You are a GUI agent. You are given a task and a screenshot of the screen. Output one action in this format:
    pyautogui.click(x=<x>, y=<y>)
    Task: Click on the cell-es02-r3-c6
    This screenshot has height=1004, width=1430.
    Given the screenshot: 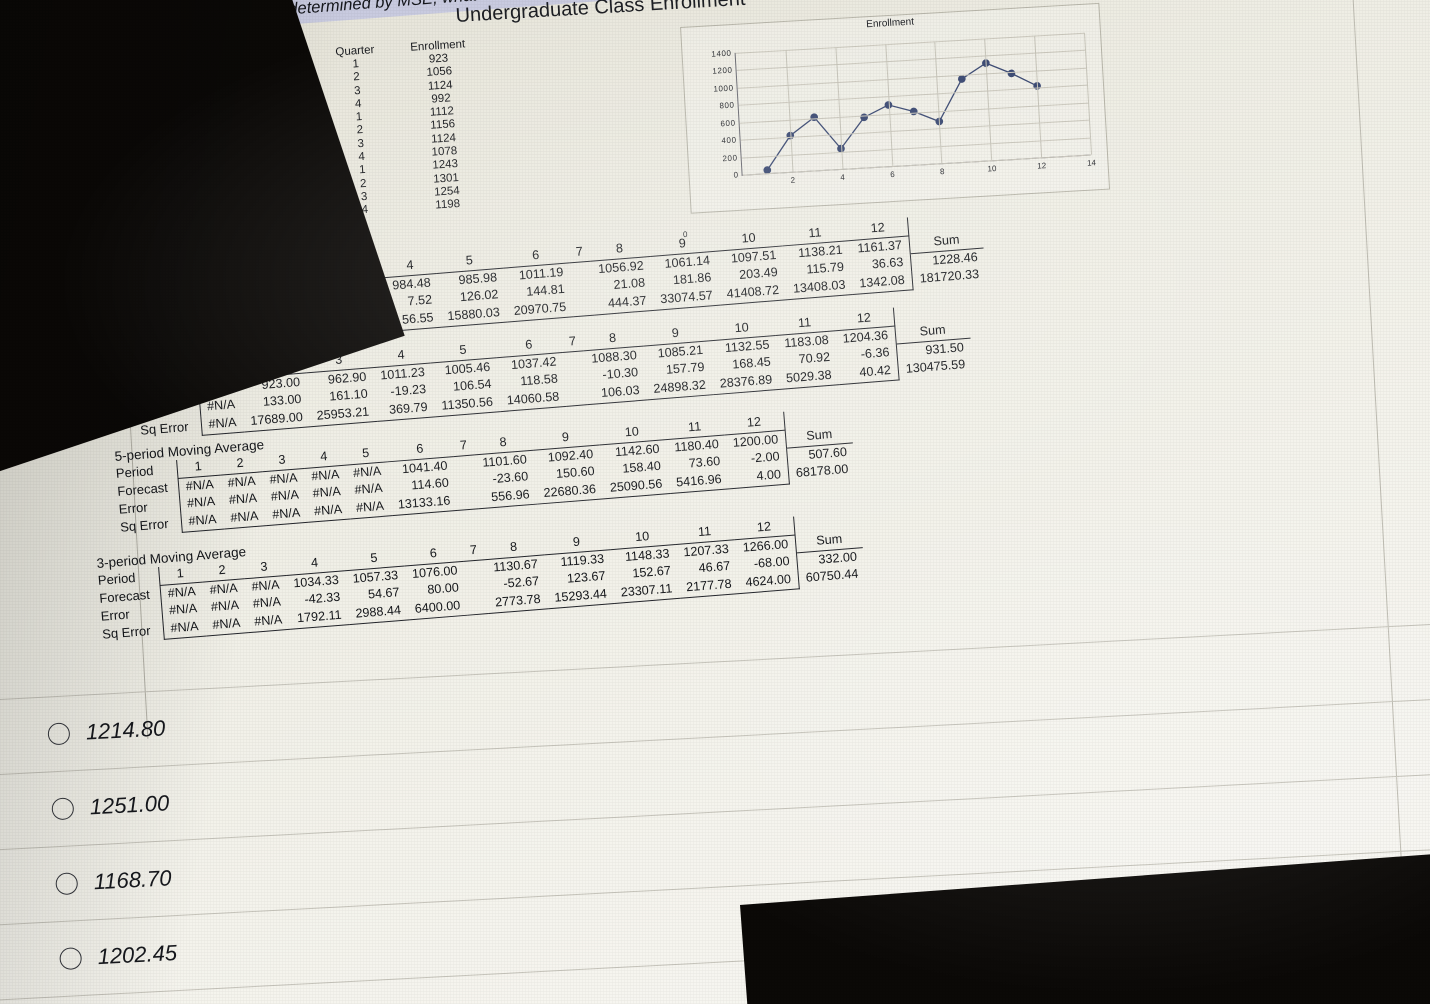 What is the action you would take?
    pyautogui.click(x=583, y=306)
    